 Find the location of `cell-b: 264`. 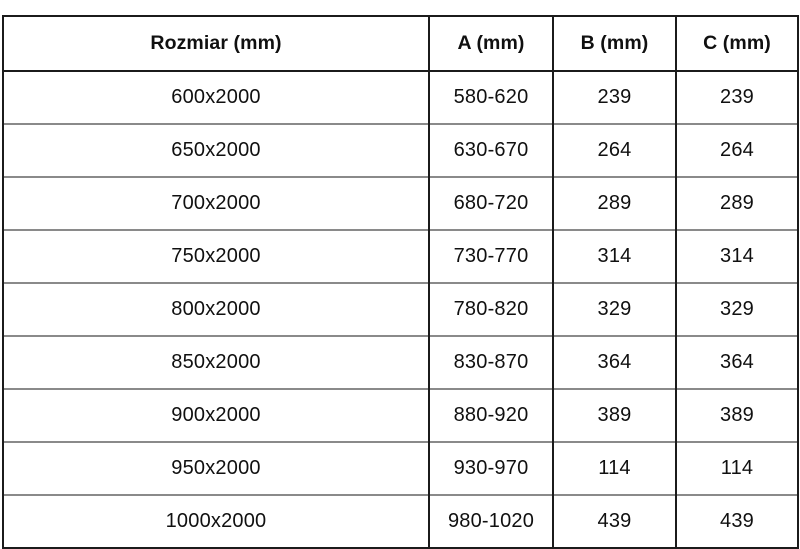

cell-b: 264 is located at coordinates (614, 150).